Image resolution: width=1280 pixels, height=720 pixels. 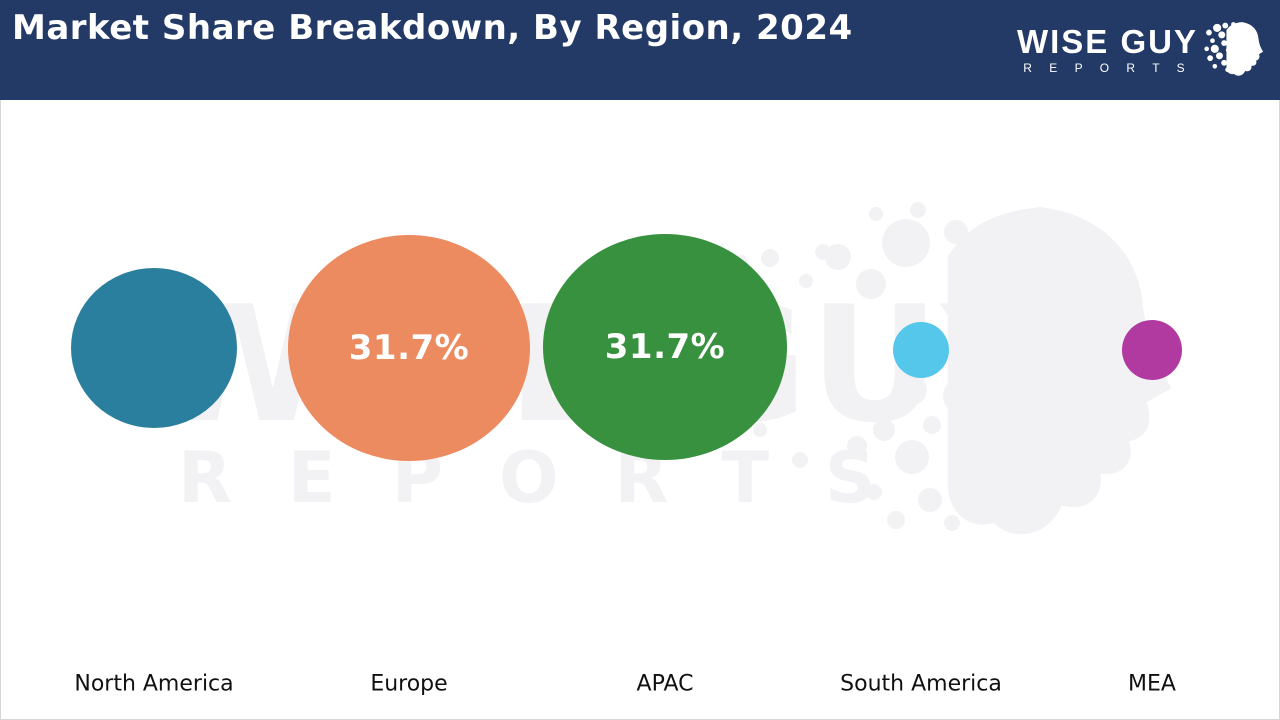 I want to click on logo: WISE GUY R E P O R T S, so click(x=1141, y=50).